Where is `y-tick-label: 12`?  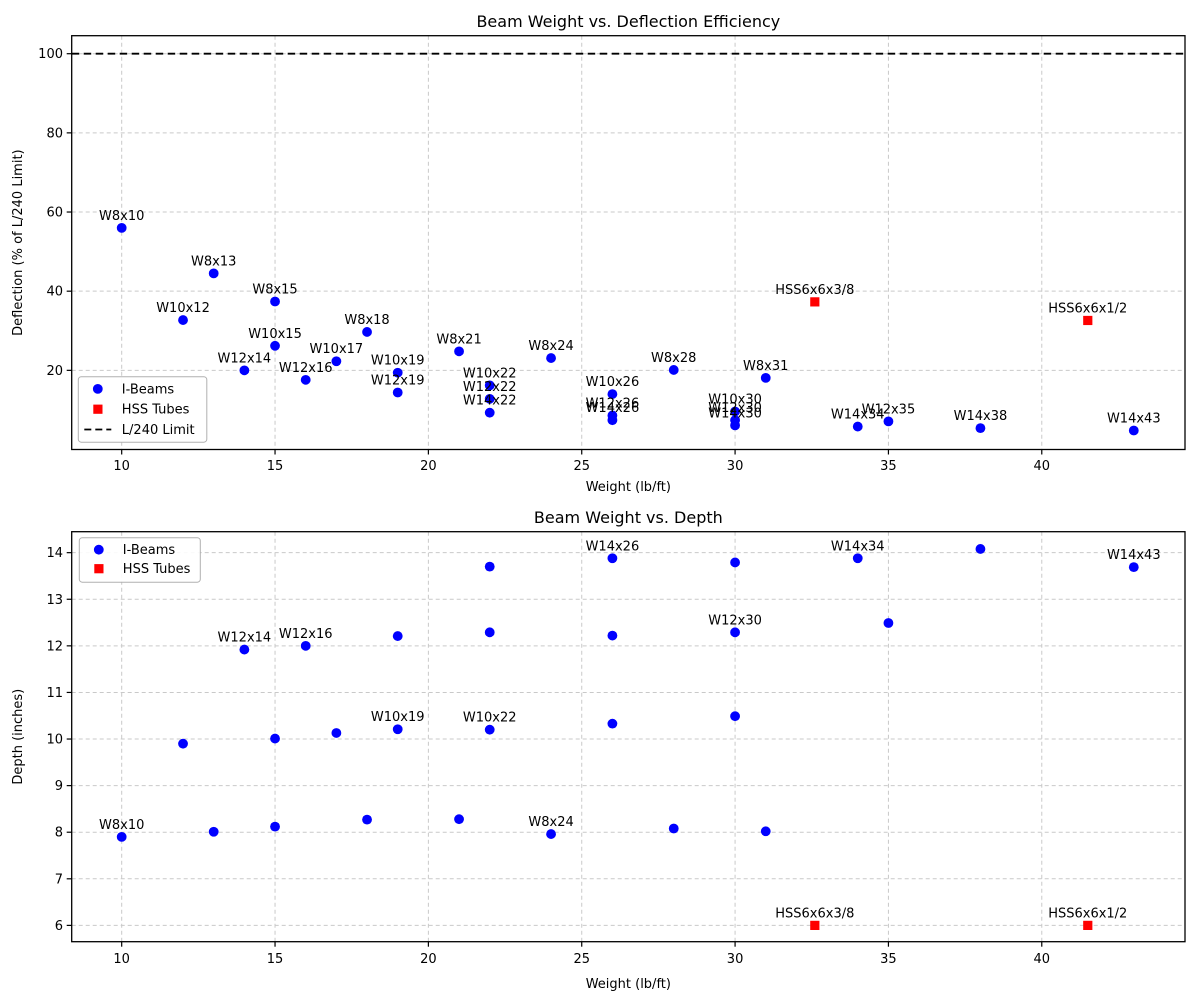
y-tick-label: 12 is located at coordinates (54, 646).